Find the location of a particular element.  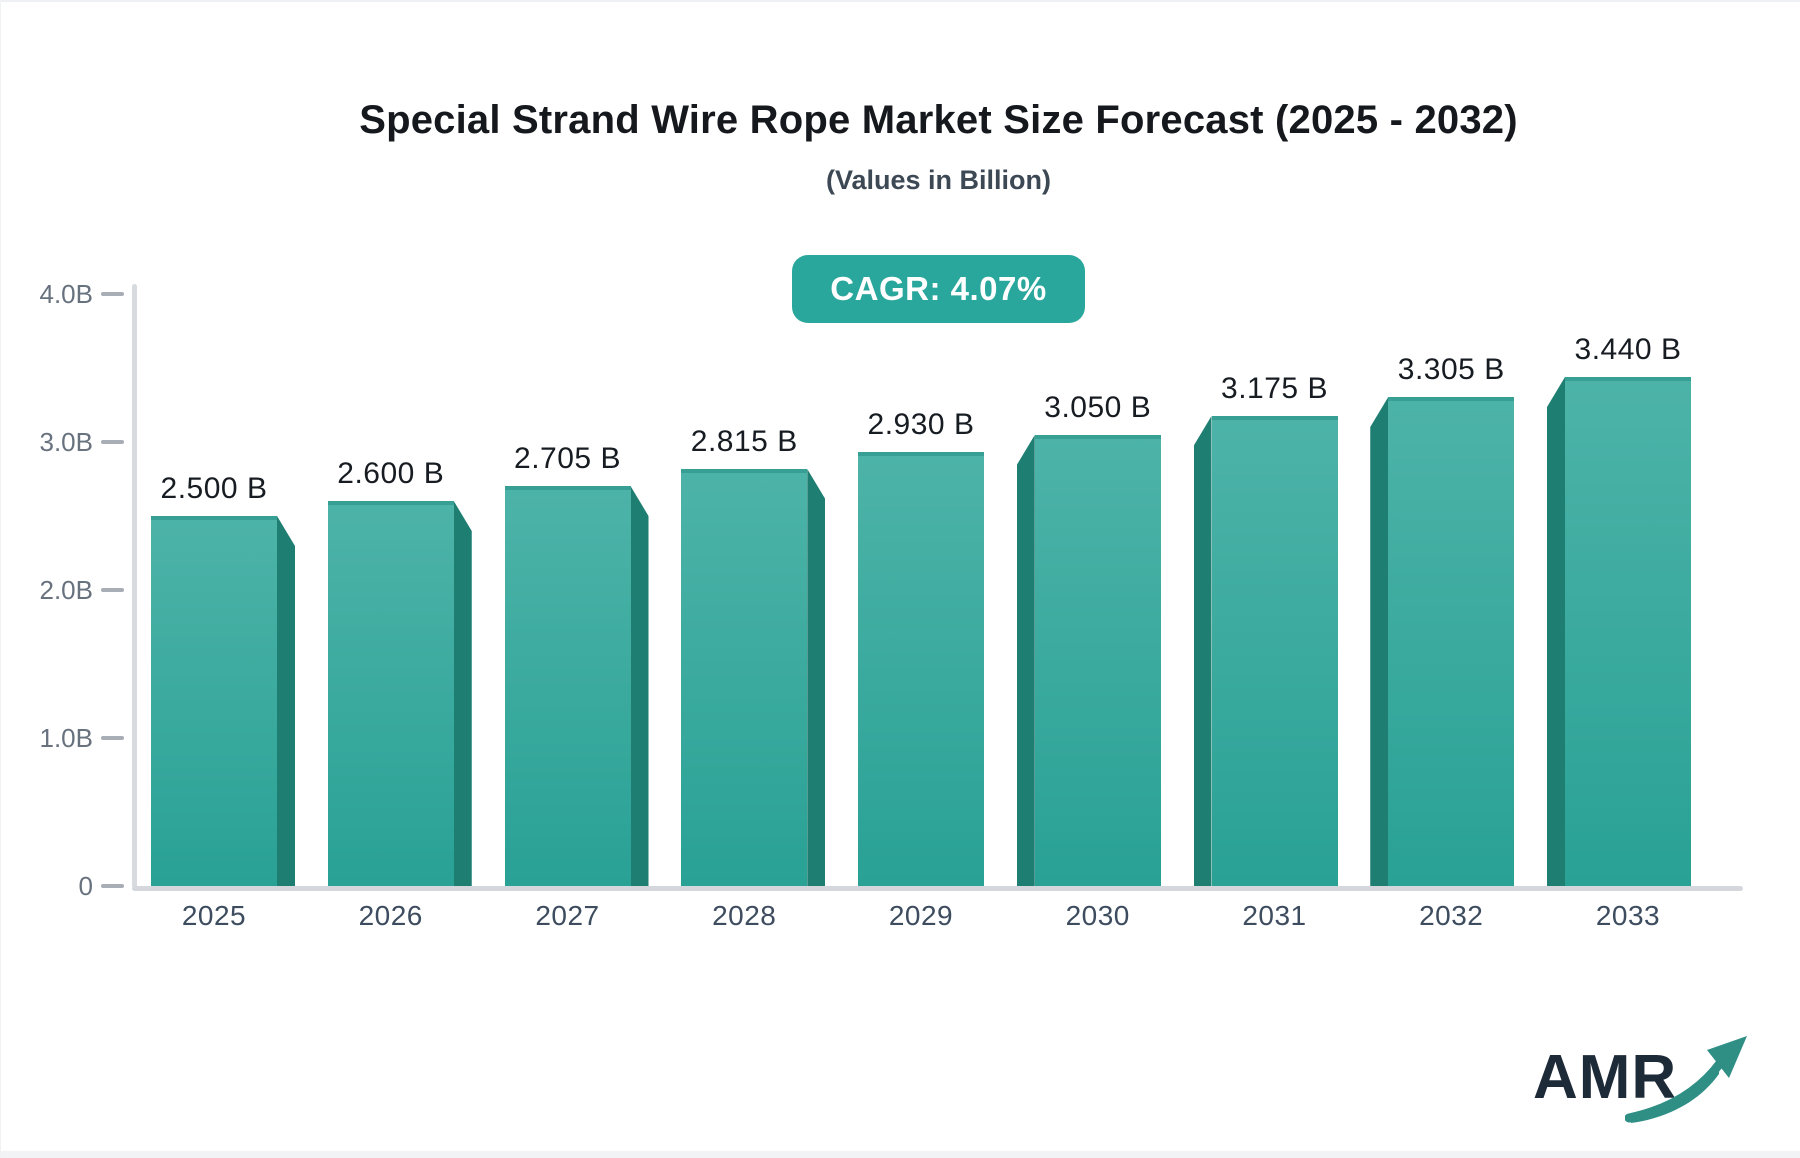

bar-value-label: 3.050 B is located at coordinates (1098, 407).